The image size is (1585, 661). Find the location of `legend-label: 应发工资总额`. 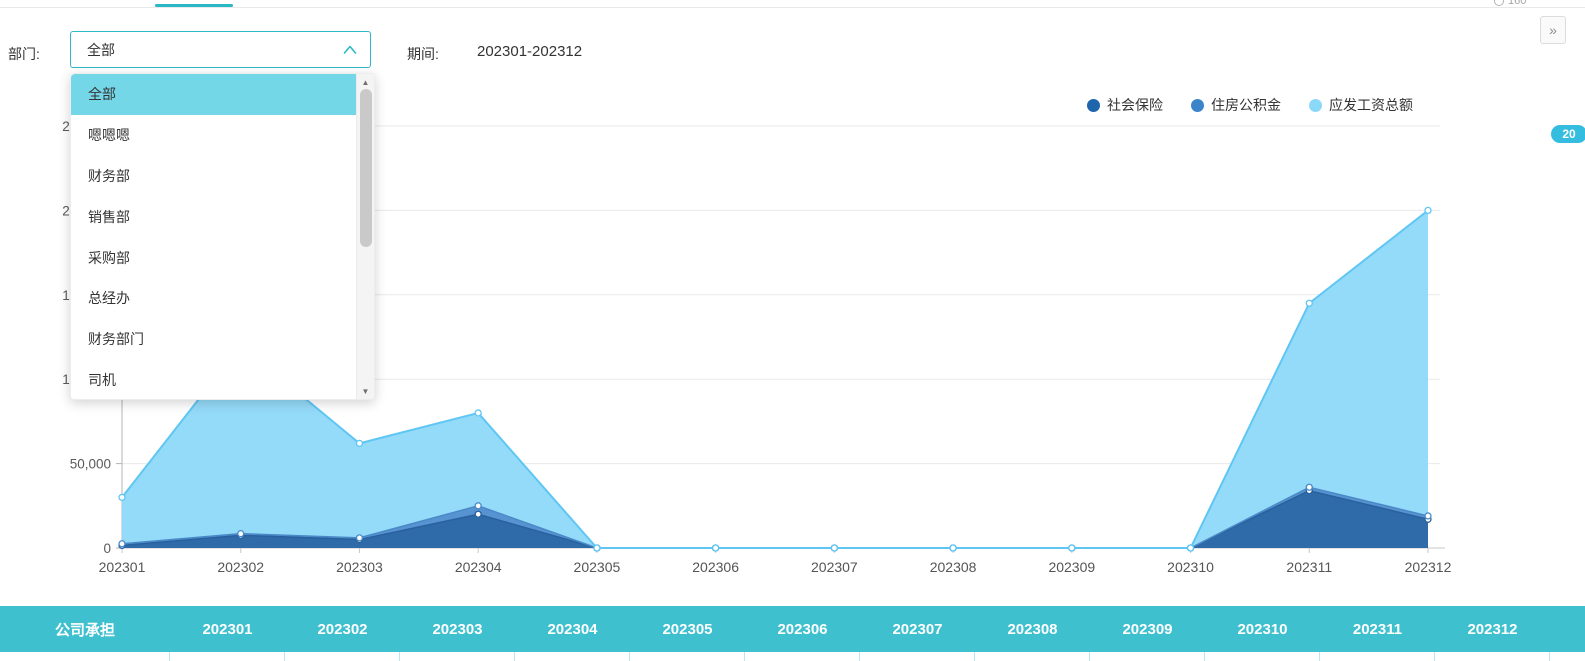

legend-label: 应发工资总额 is located at coordinates (1371, 105).